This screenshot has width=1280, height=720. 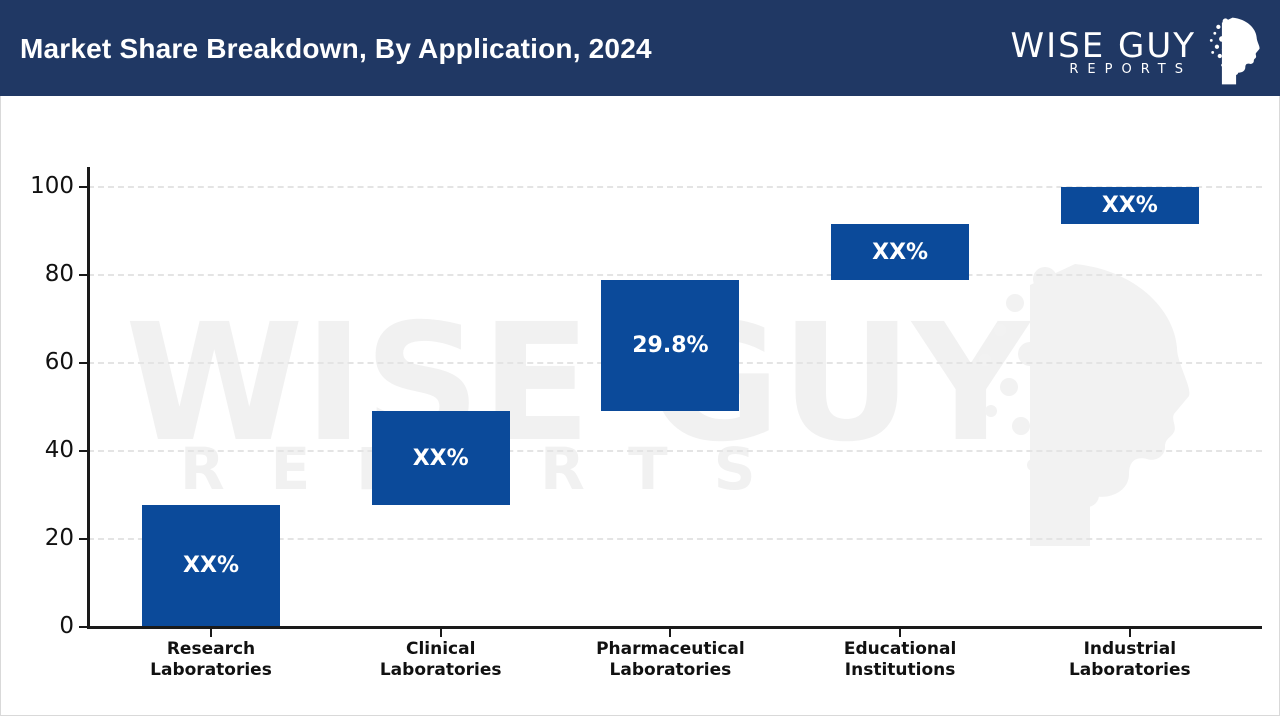 I want to click on logo-wordmark: WISE GUY, so click(x=1103, y=46).